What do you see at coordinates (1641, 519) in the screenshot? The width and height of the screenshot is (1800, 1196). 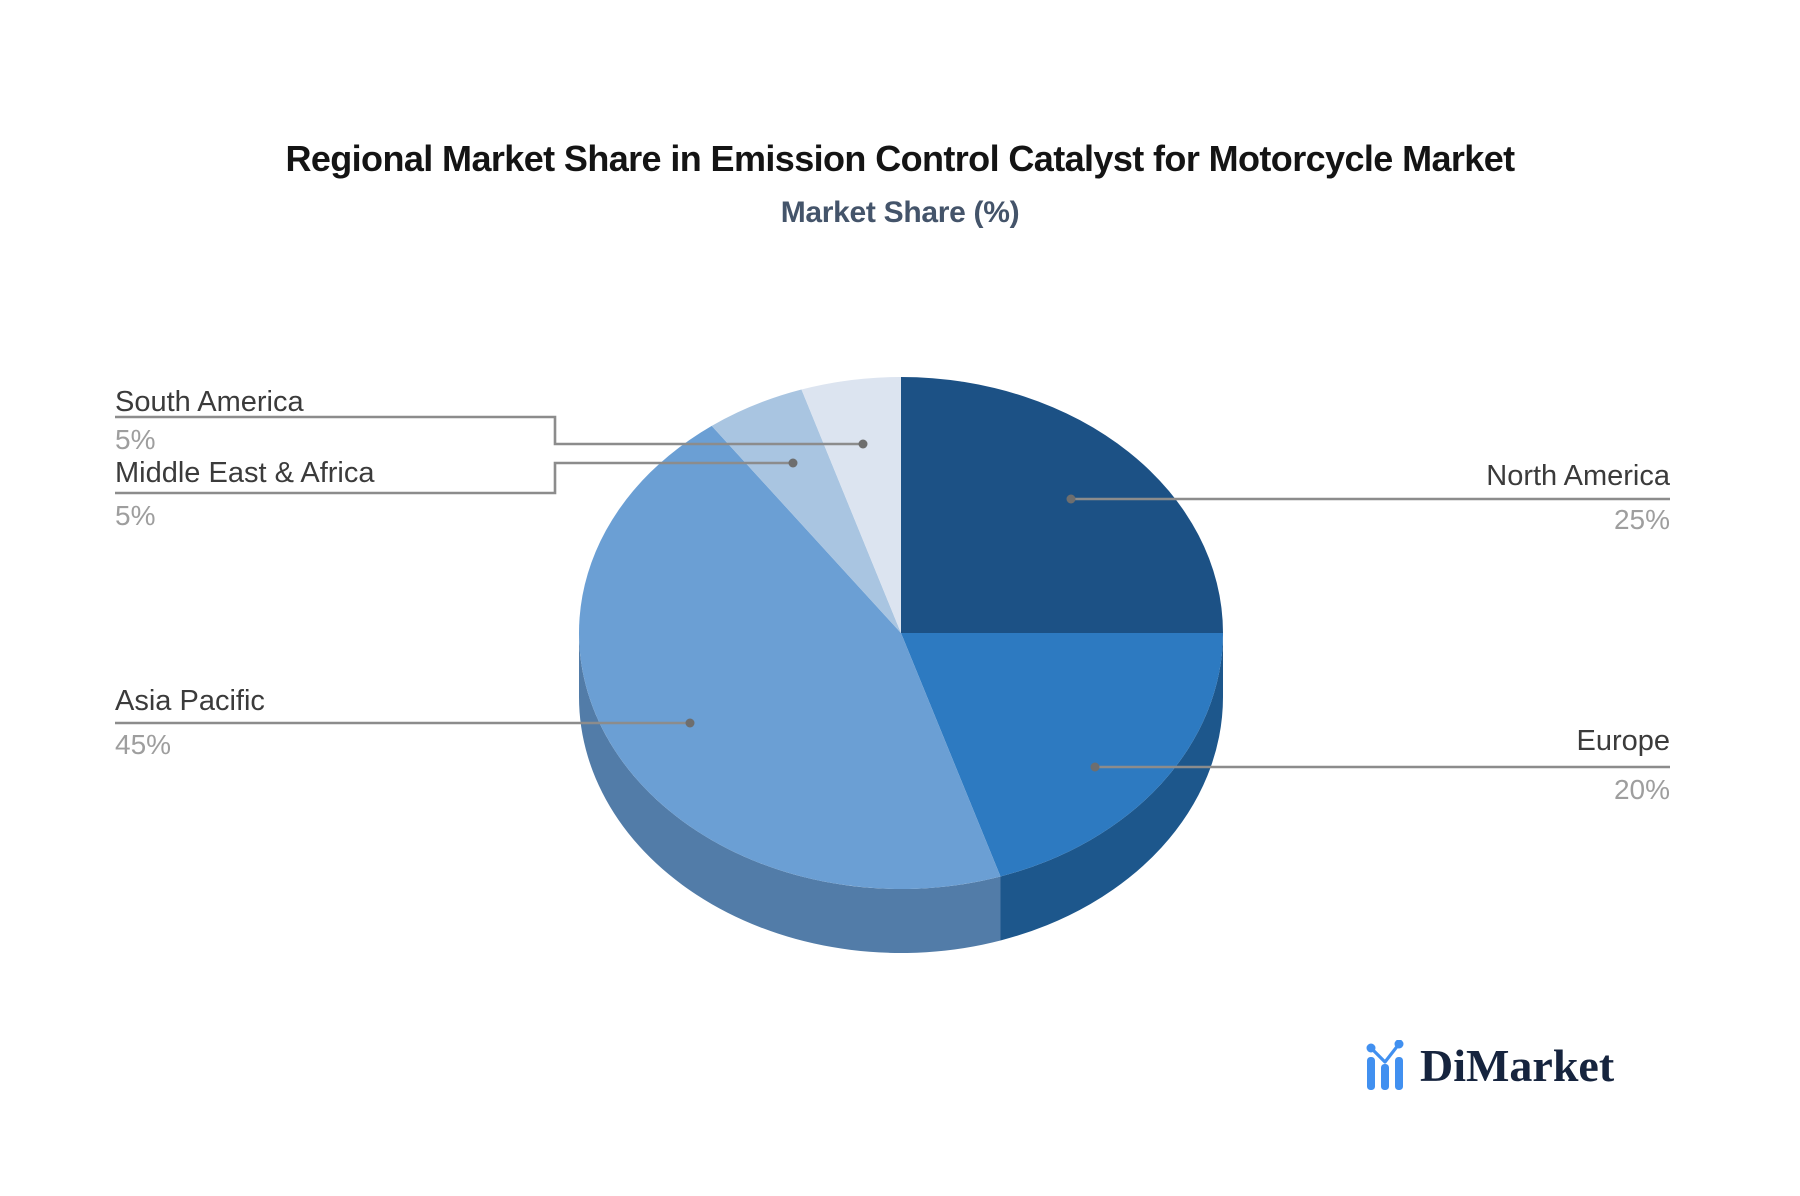 I see `slice-value-north-america: 25%` at bounding box center [1641, 519].